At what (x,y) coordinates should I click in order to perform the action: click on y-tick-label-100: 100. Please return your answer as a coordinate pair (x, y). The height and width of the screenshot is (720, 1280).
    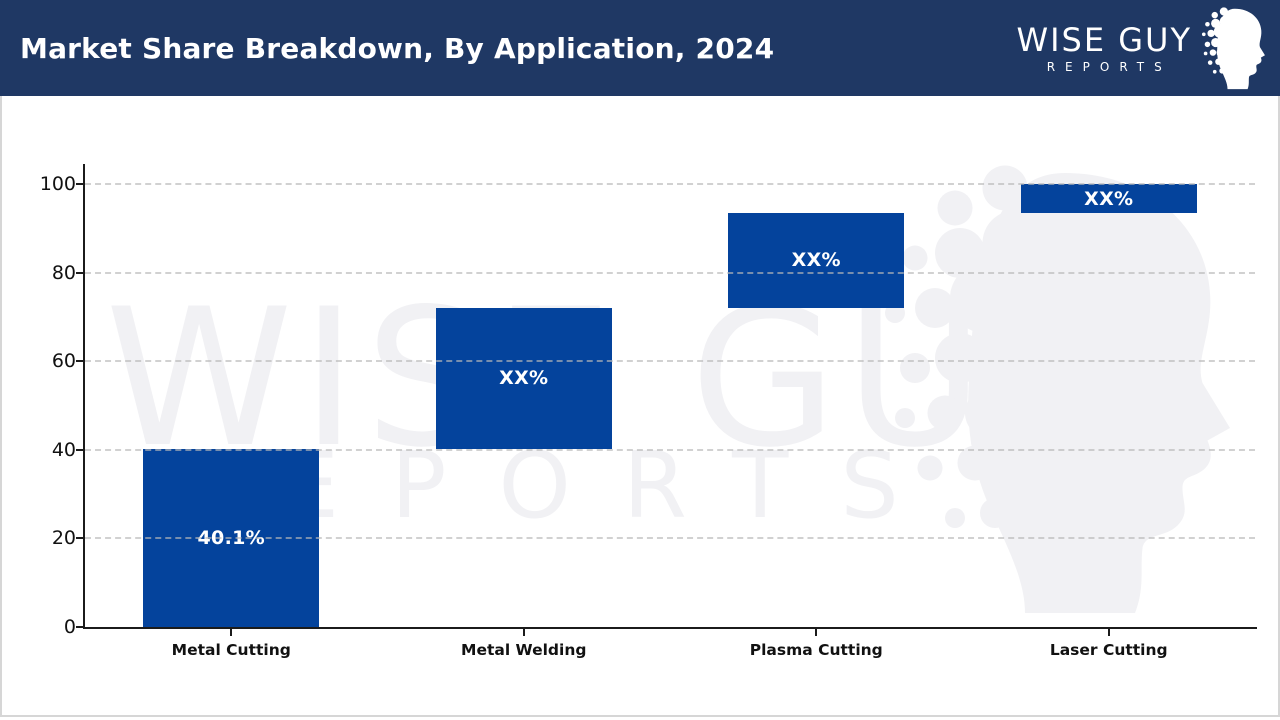
    Looking at the image, I should click on (57, 184).